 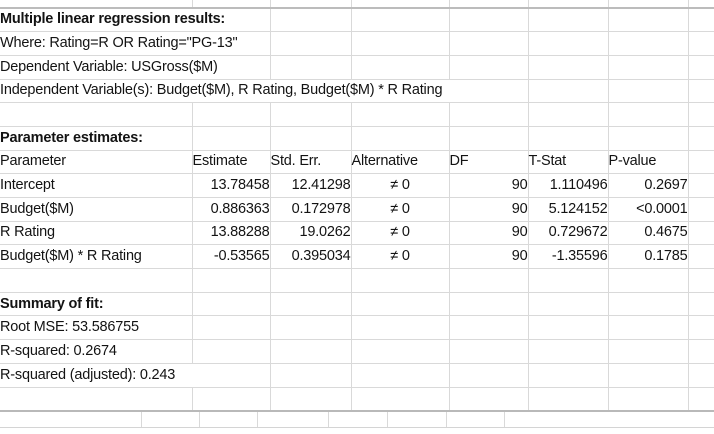 I want to click on column-header-df: DF, so click(x=489, y=162).